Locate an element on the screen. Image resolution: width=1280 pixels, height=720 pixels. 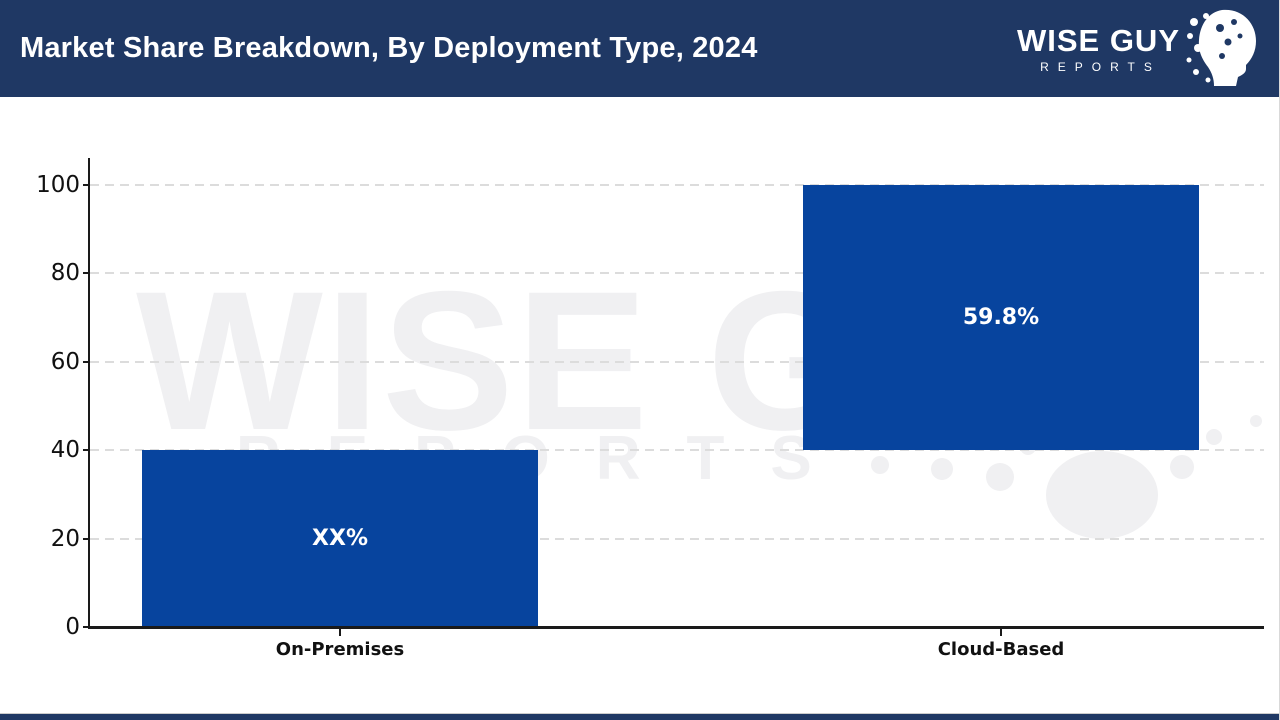
y-tick-label-60: 60 is located at coordinates (65, 361).